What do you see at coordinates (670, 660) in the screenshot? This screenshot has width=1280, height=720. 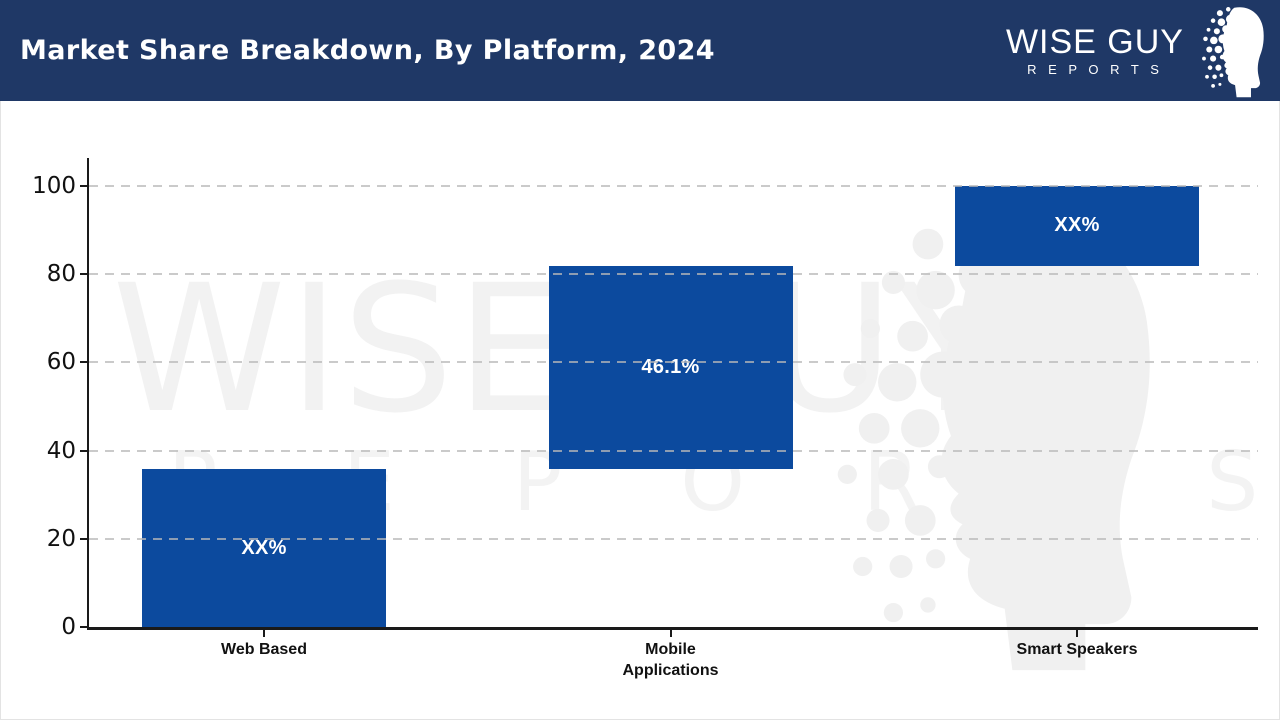 I see `x-tick-label-1: Mobile Applications` at bounding box center [670, 660].